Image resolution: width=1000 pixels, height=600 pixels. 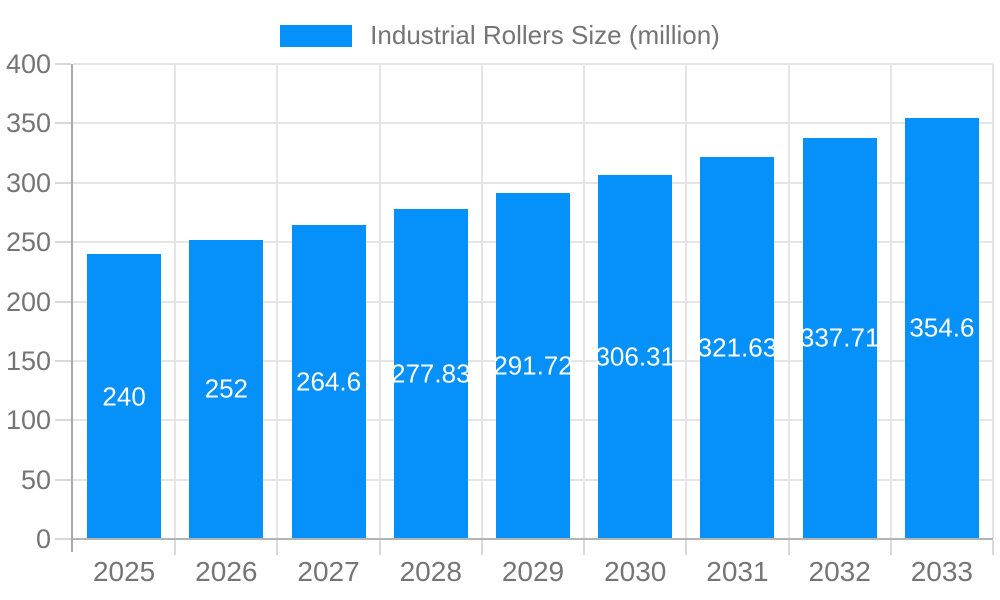 I want to click on y-axis-label: 400, so click(x=28, y=64).